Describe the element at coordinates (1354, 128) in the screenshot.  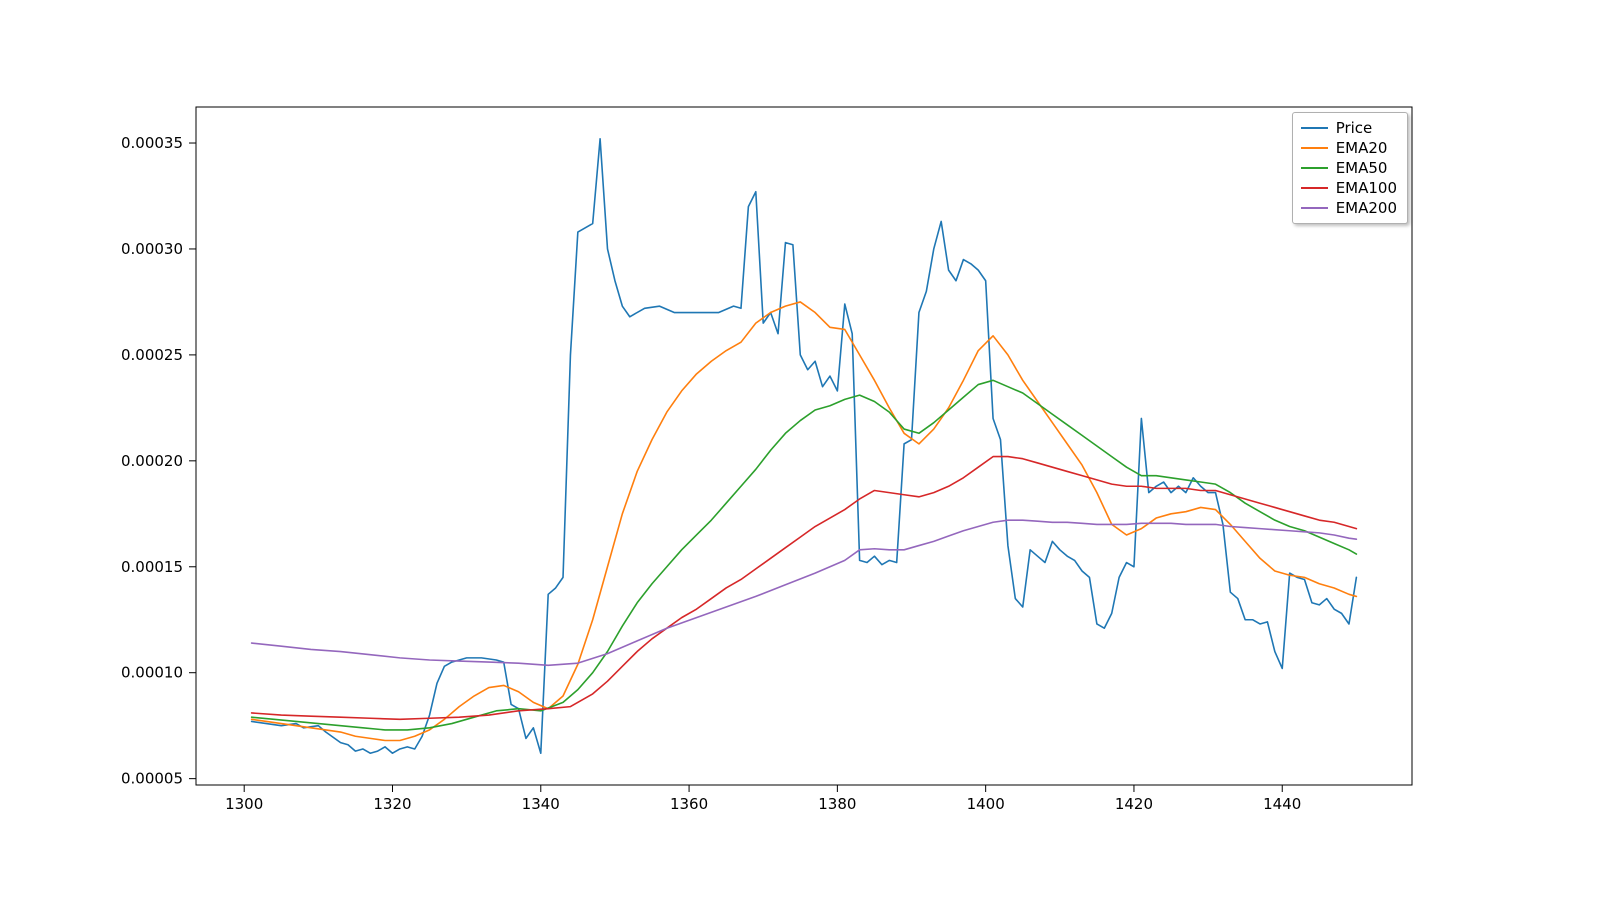
I see `legend-label: Price` at that location.